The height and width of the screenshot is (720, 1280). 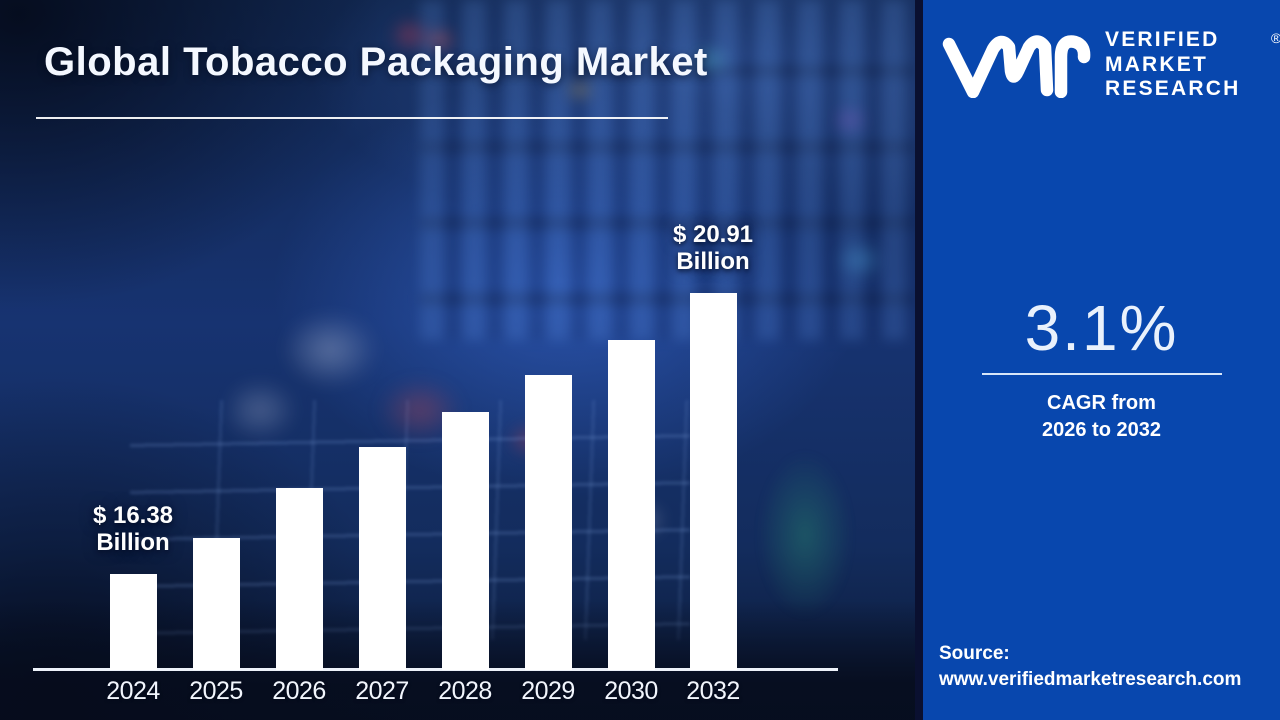 I want to click on brand-line-research: RESEARCH, so click(x=1173, y=89).